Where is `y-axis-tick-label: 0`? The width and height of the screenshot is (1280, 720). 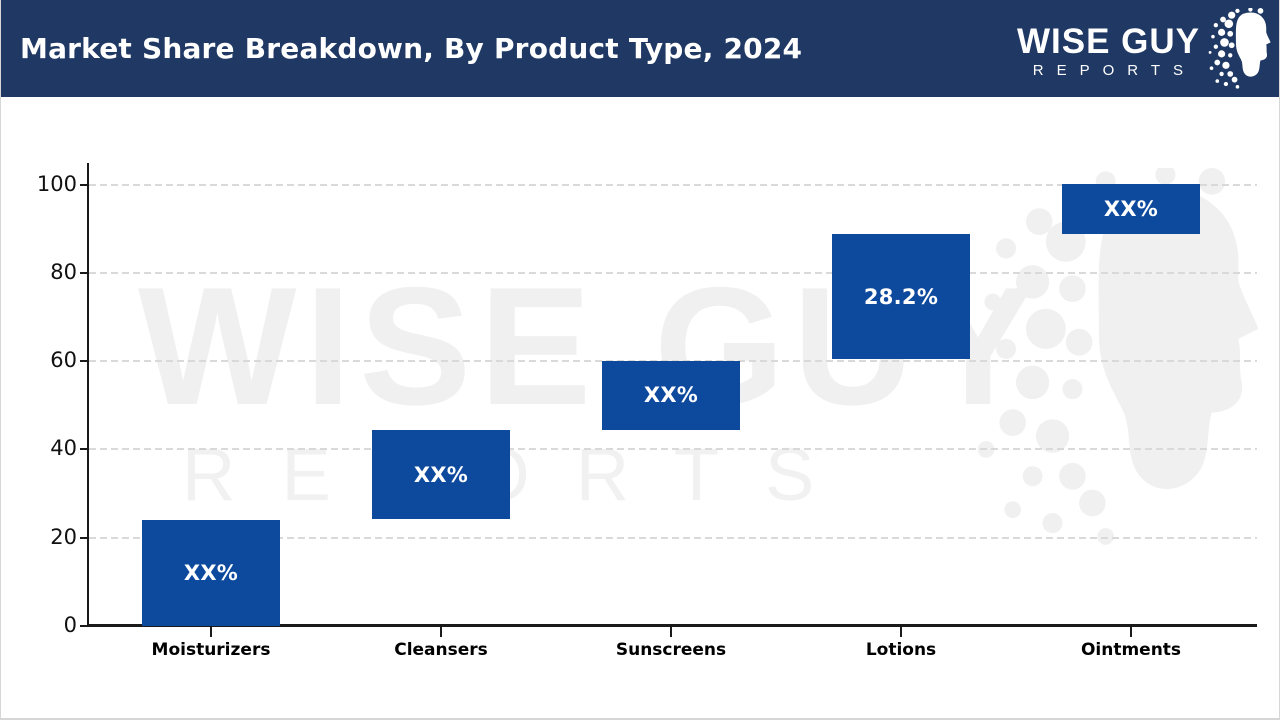
y-axis-tick-label: 0 is located at coordinates (70, 625).